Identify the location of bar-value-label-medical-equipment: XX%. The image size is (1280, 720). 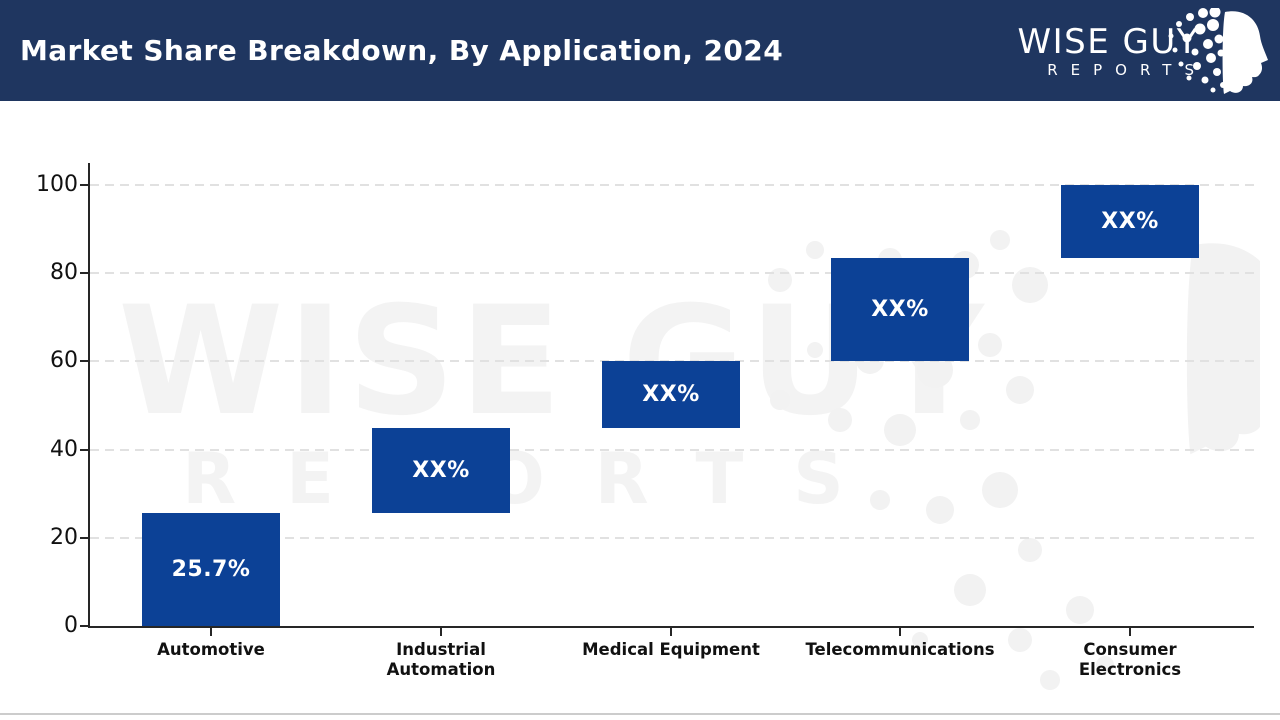
(671, 394).